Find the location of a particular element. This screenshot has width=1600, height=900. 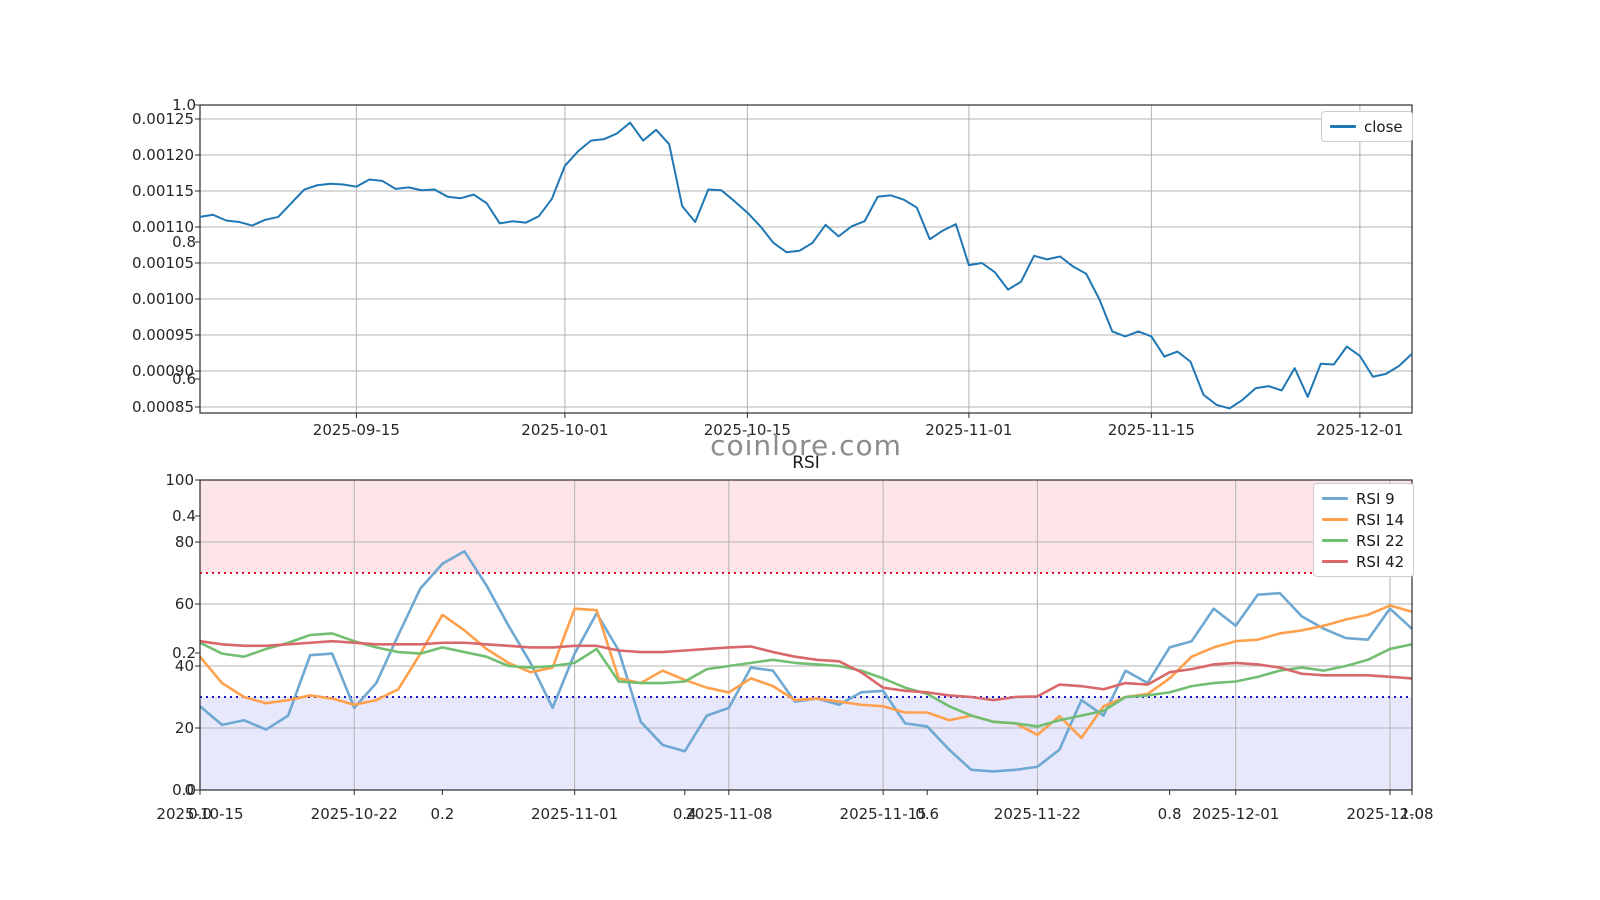

price-legend: close is located at coordinates (1367, 126).